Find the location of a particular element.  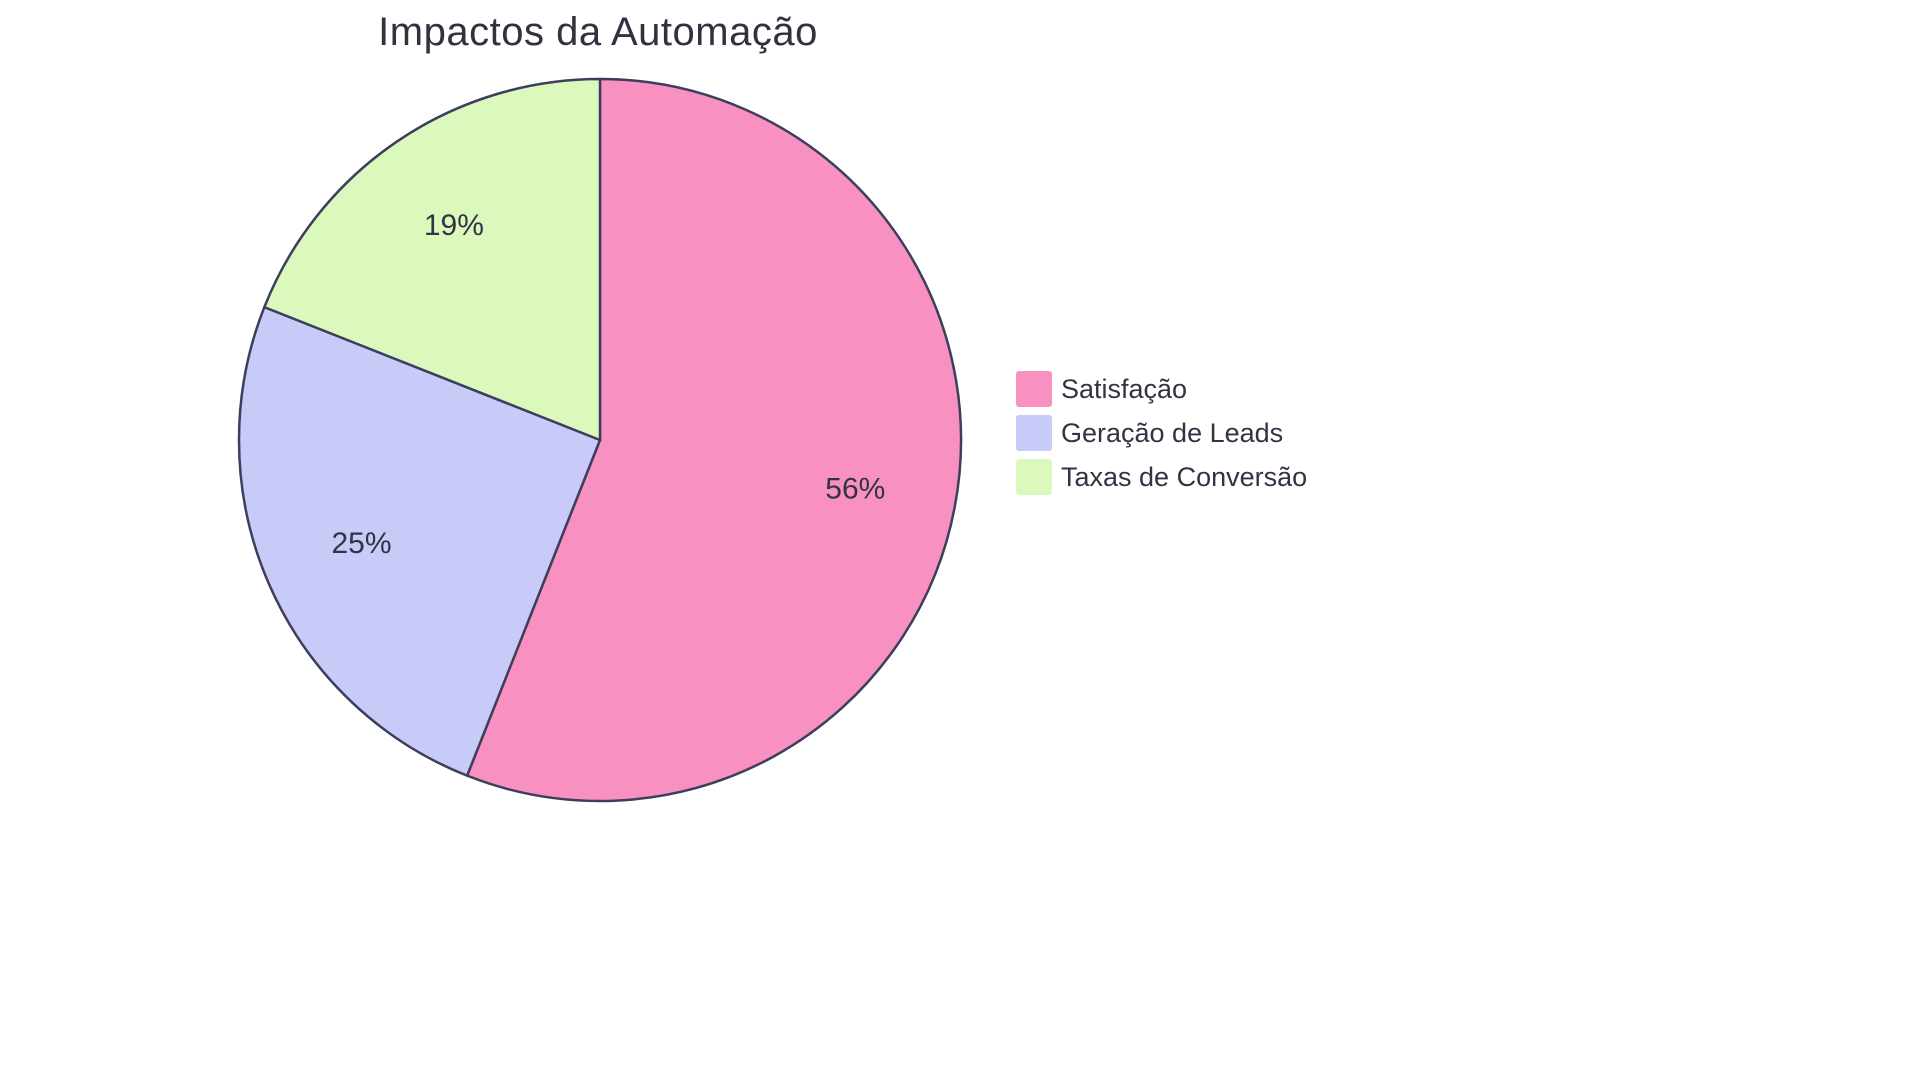

legend-item-2: Taxas de Conversão is located at coordinates (1161, 477).